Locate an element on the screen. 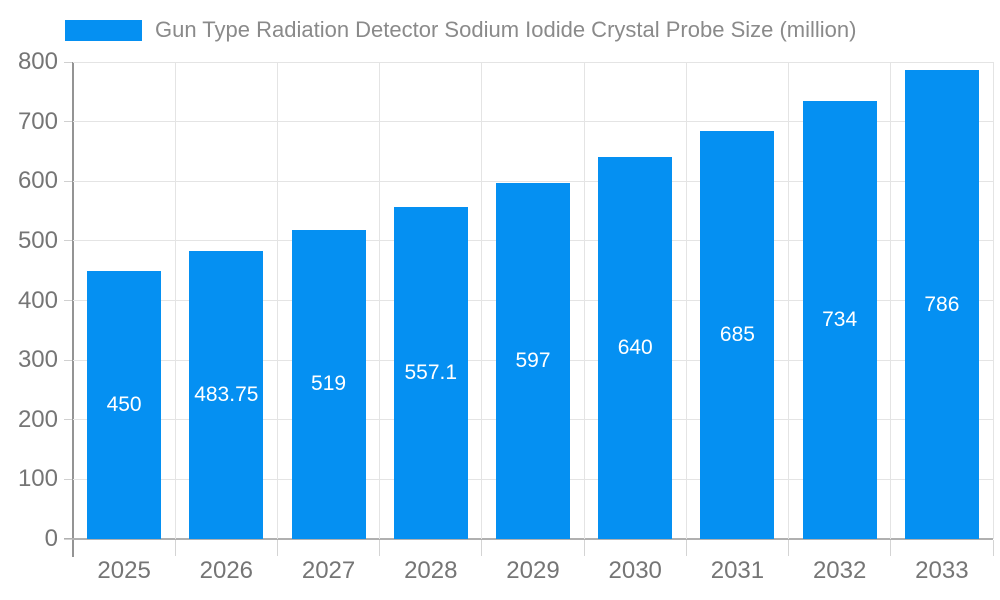 This screenshot has width=1000, height=600. bar-2028: 557.1 is located at coordinates (430, 372).